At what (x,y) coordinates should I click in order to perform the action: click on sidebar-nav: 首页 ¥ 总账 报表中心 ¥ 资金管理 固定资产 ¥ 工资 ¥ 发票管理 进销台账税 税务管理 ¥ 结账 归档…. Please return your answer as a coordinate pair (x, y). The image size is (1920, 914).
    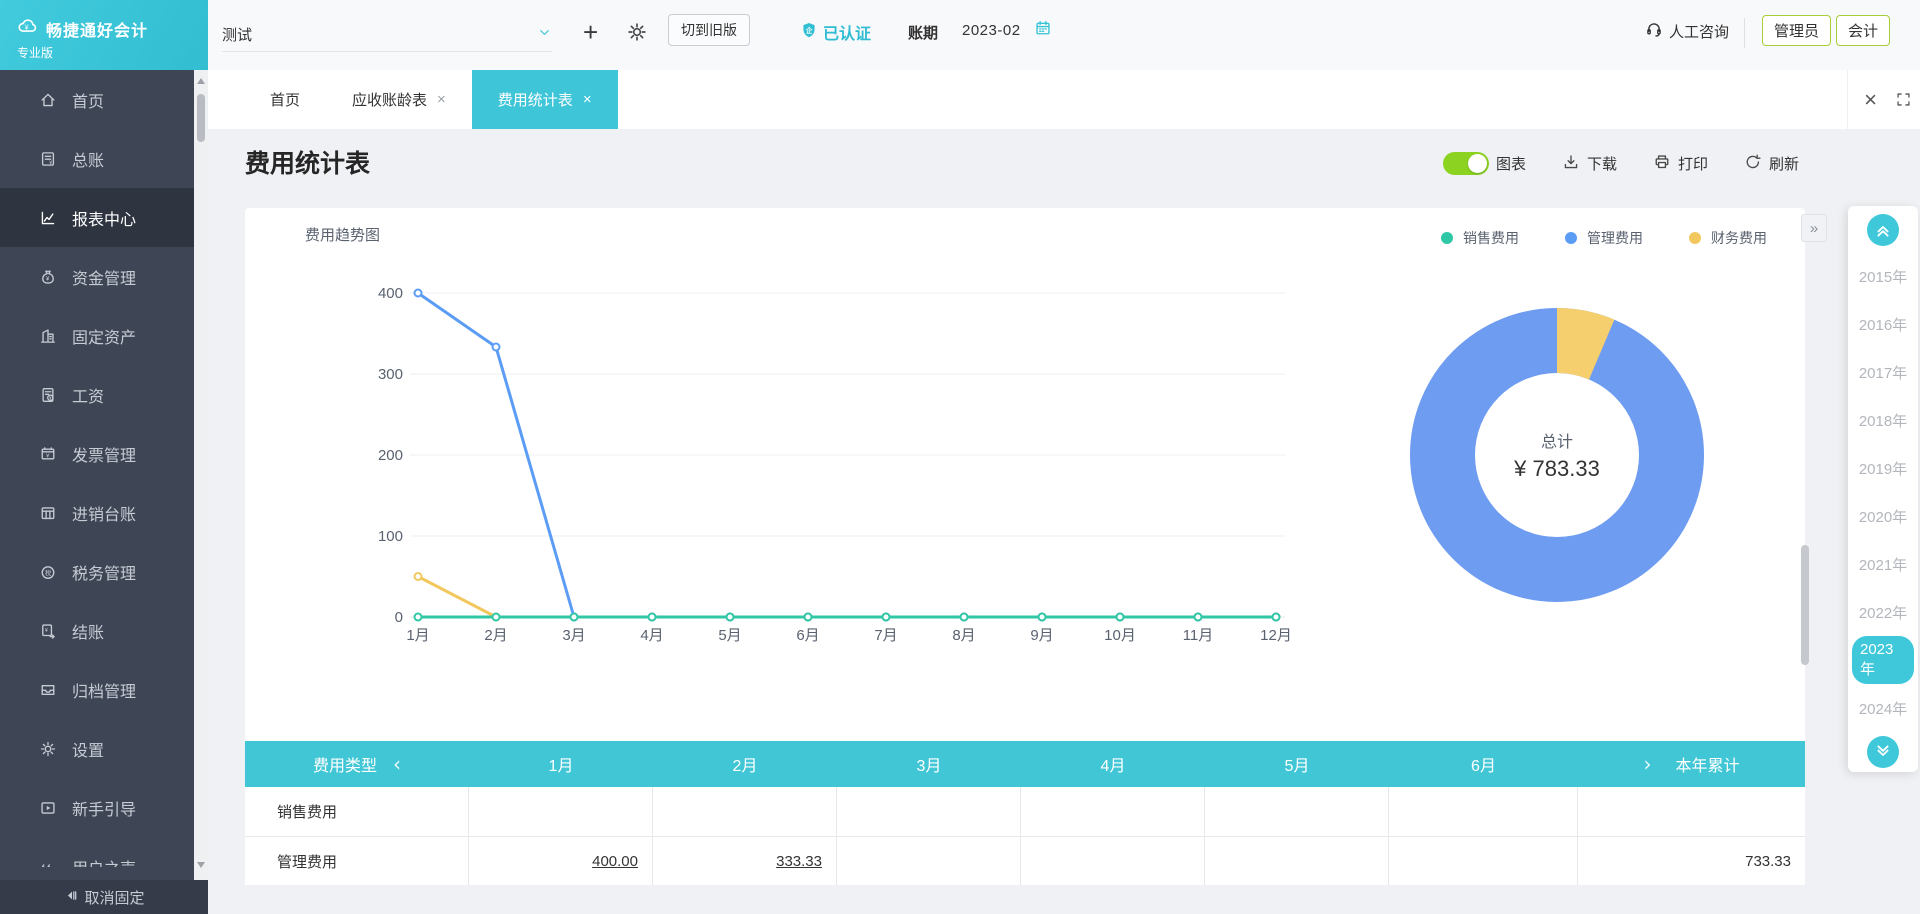
    Looking at the image, I should click on (97, 468).